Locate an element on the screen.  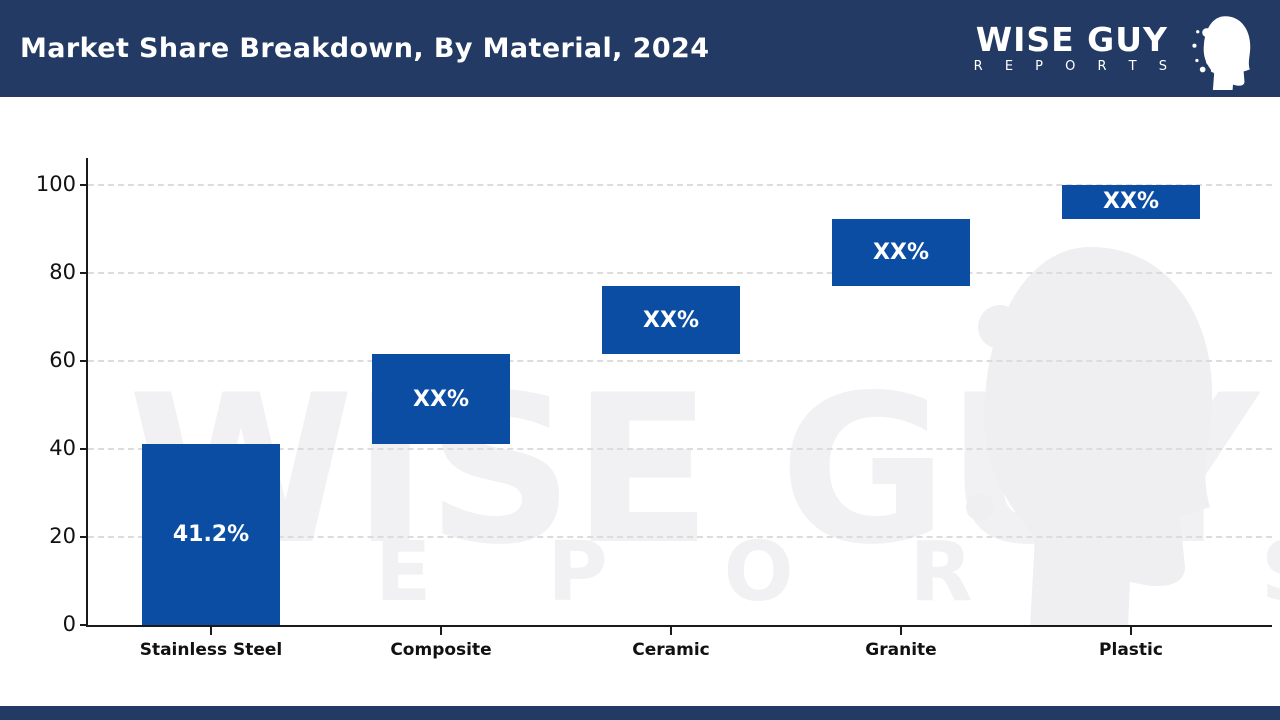
gridline-y60 is located at coordinates (680, 361).